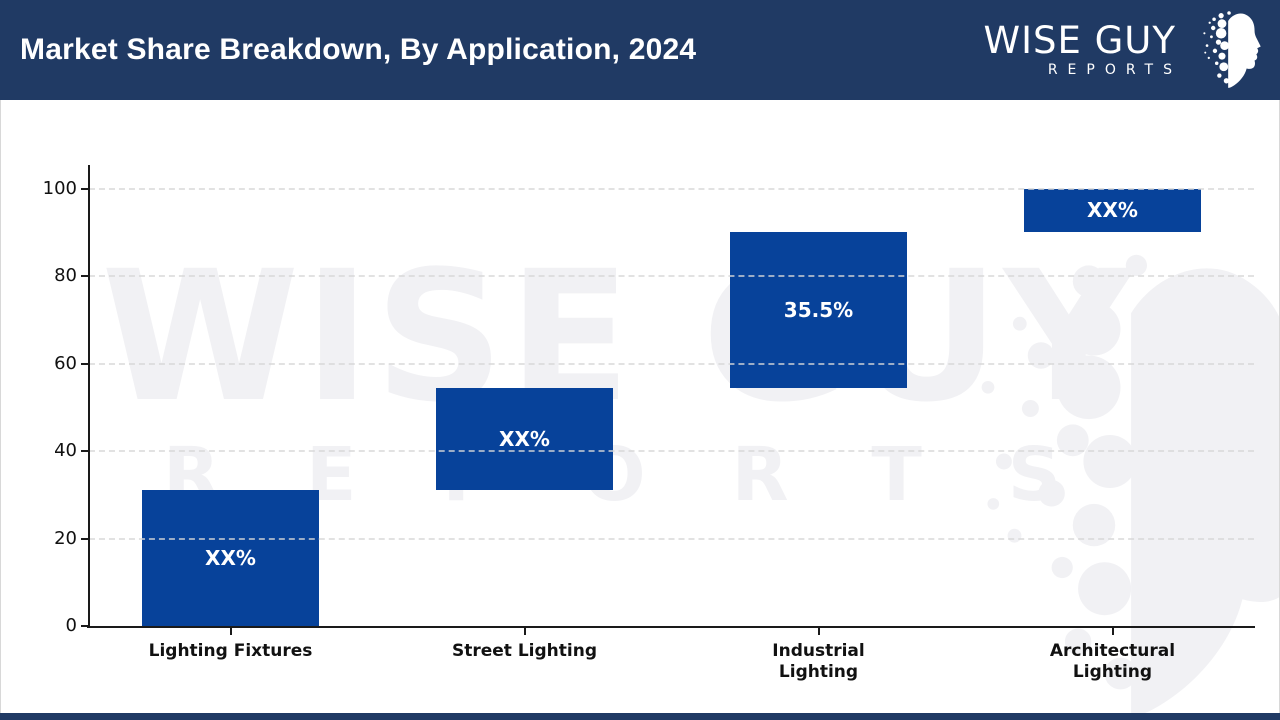  What do you see at coordinates (65, 363) in the screenshot?
I see `y-tick-label-60: 60` at bounding box center [65, 363].